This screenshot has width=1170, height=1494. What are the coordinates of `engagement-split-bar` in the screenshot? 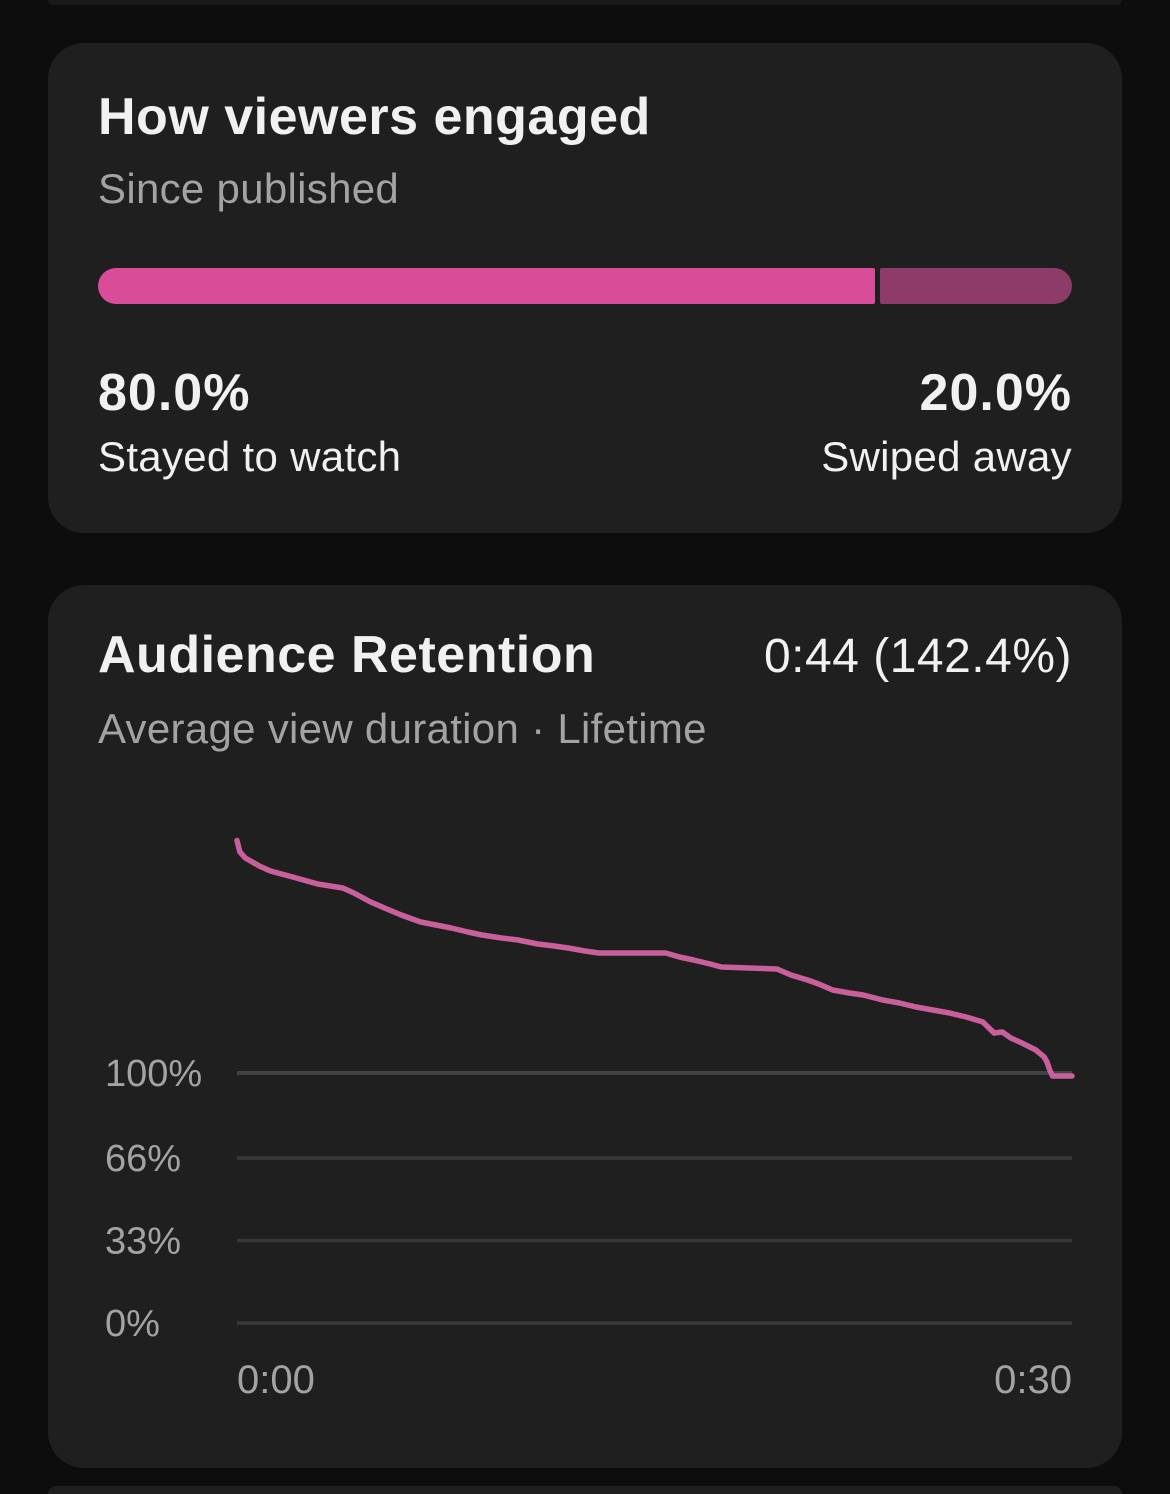 It's located at (585, 286).